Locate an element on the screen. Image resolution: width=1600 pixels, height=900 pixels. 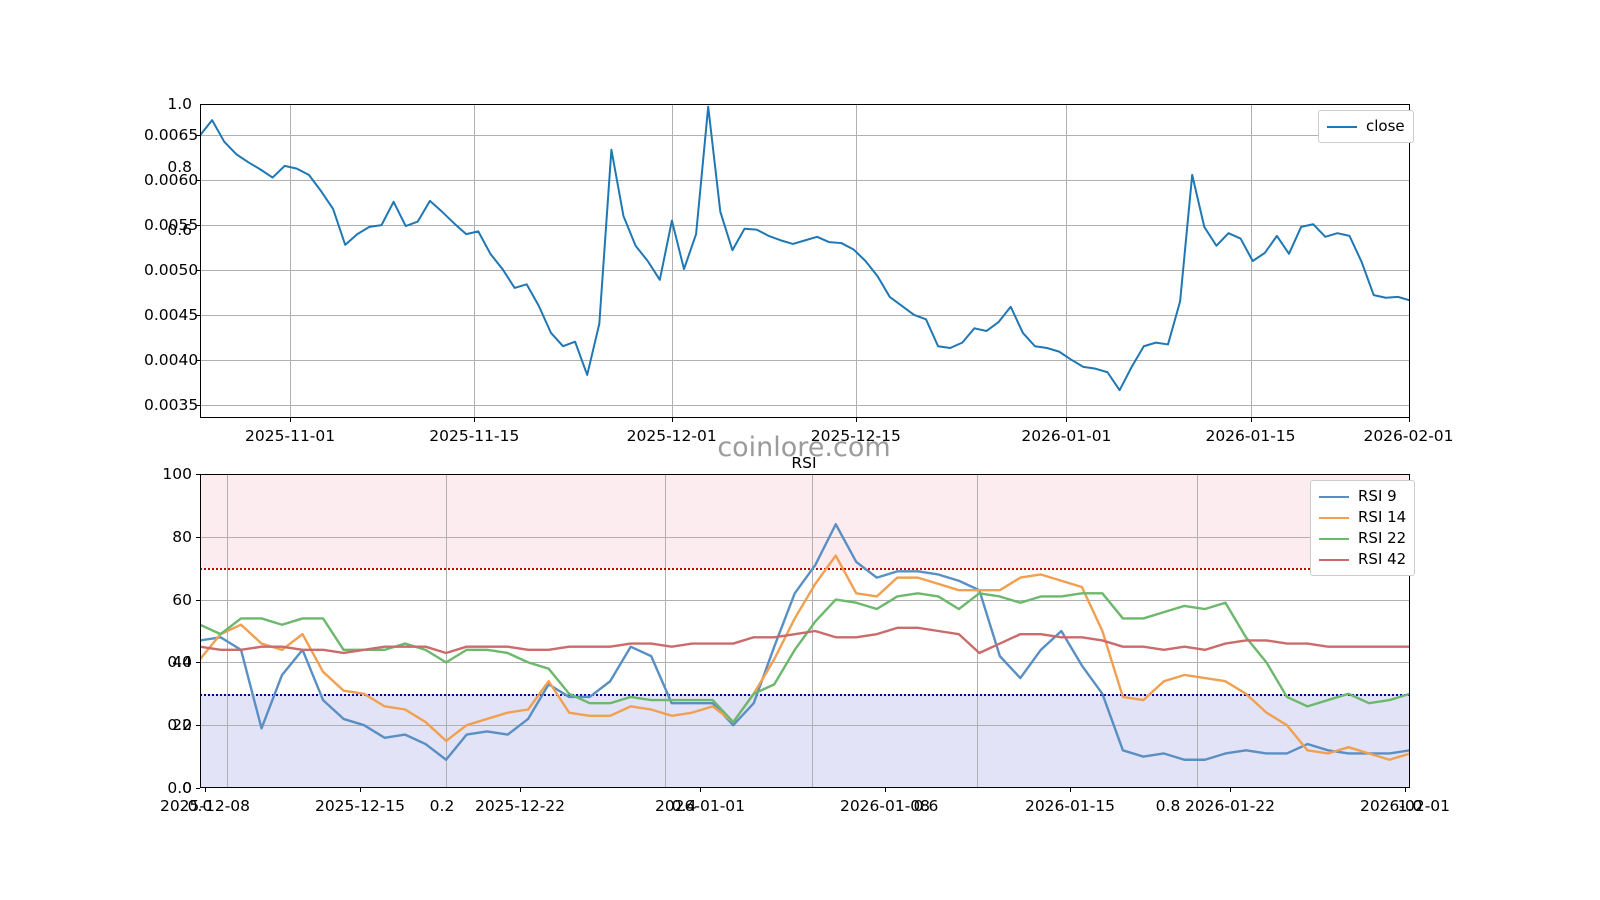
price-secondary-ytick-label: 1.0 is located at coordinates (179, 104).